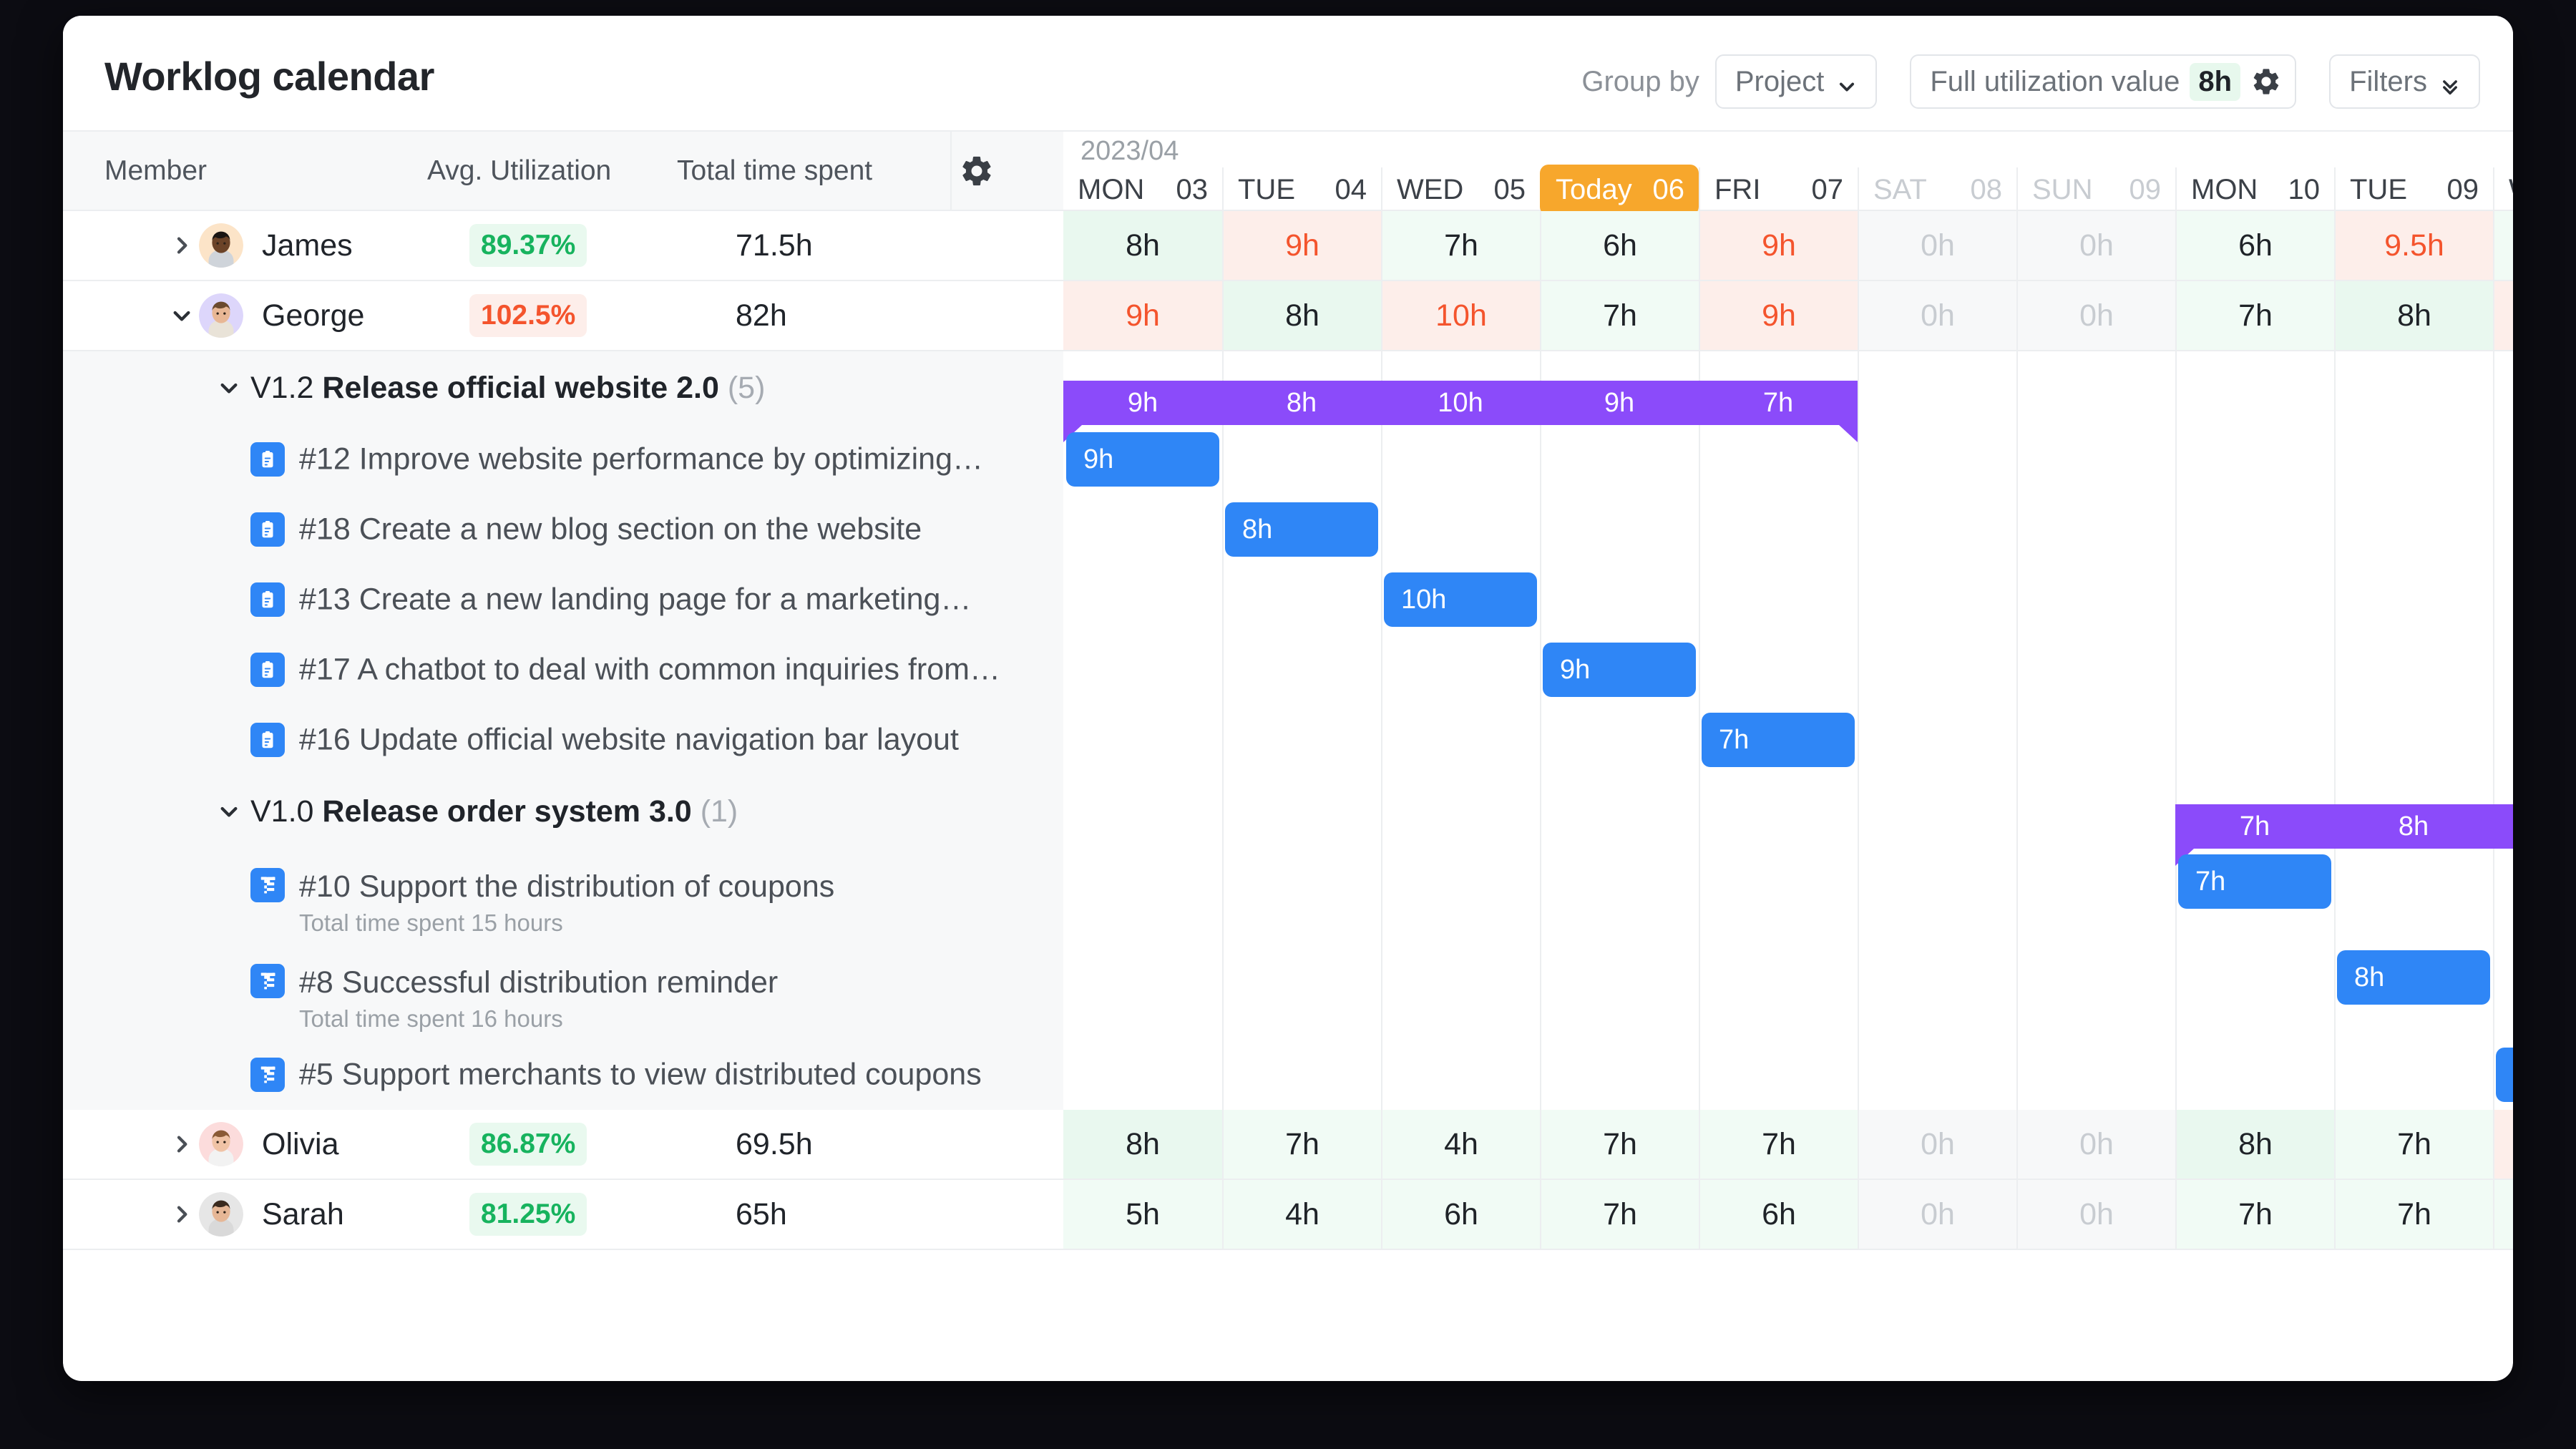  I want to click on calendar-cell: 8, so click(2503, 1145).